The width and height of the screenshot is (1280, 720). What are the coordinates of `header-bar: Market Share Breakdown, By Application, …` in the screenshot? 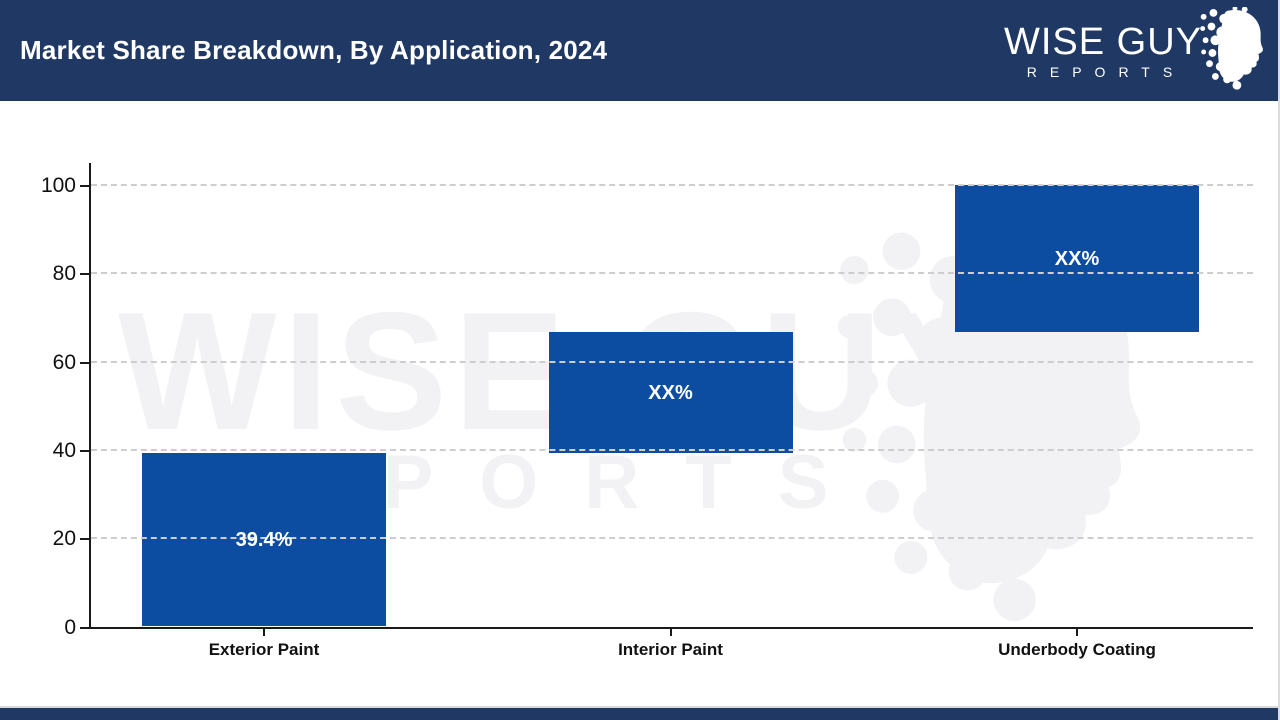 It's located at (640, 50).